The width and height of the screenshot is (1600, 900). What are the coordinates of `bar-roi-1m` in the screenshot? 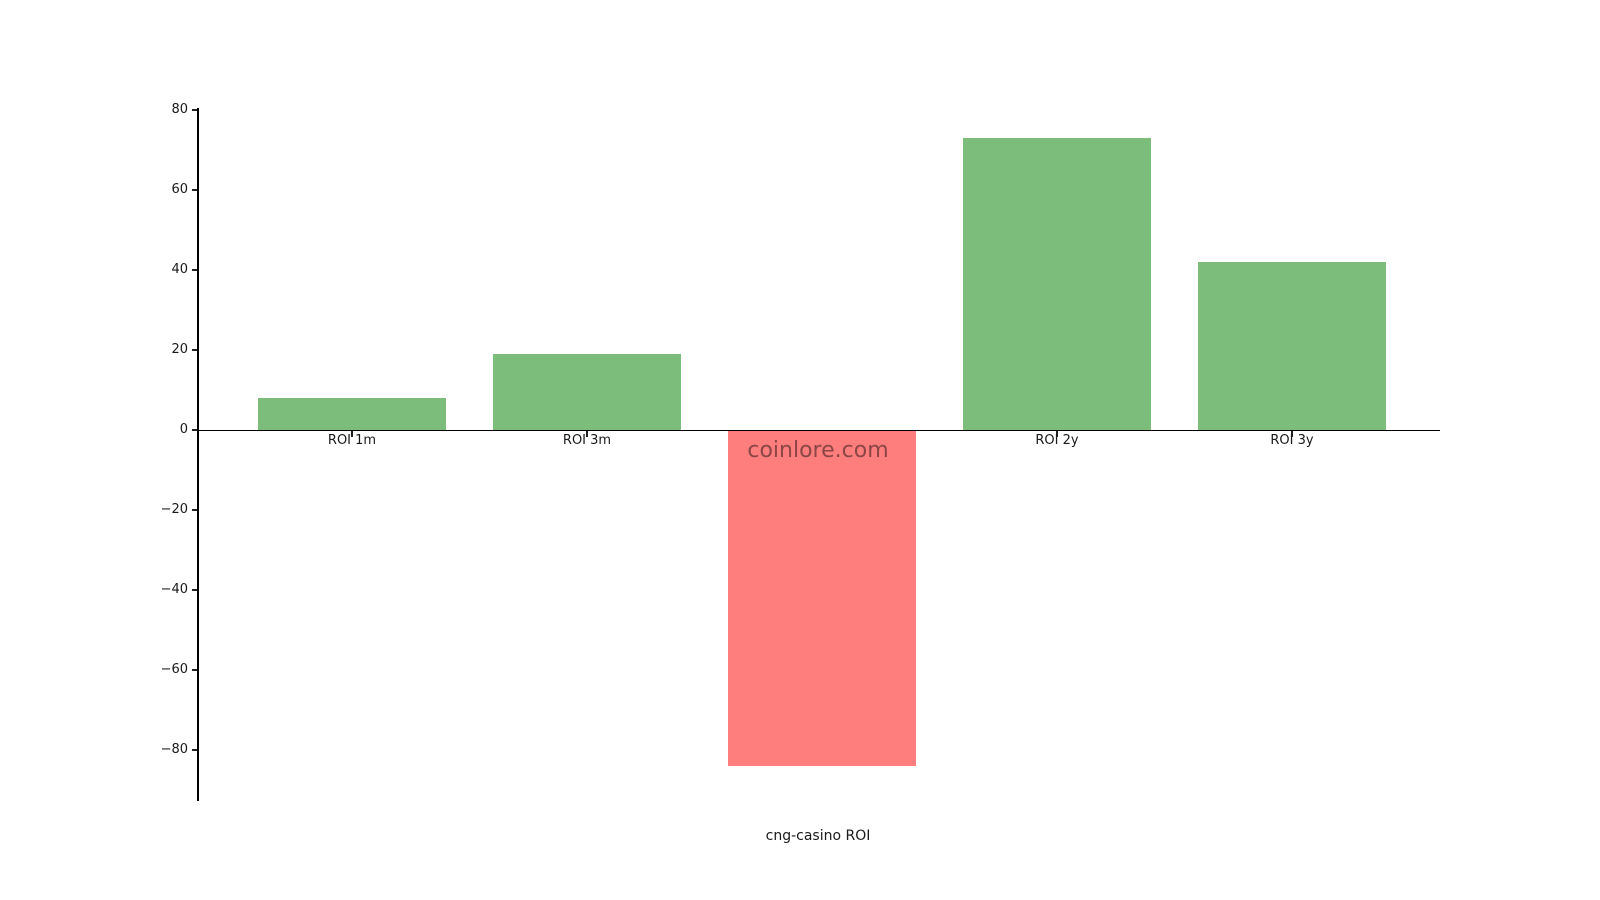 It's located at (352, 414).